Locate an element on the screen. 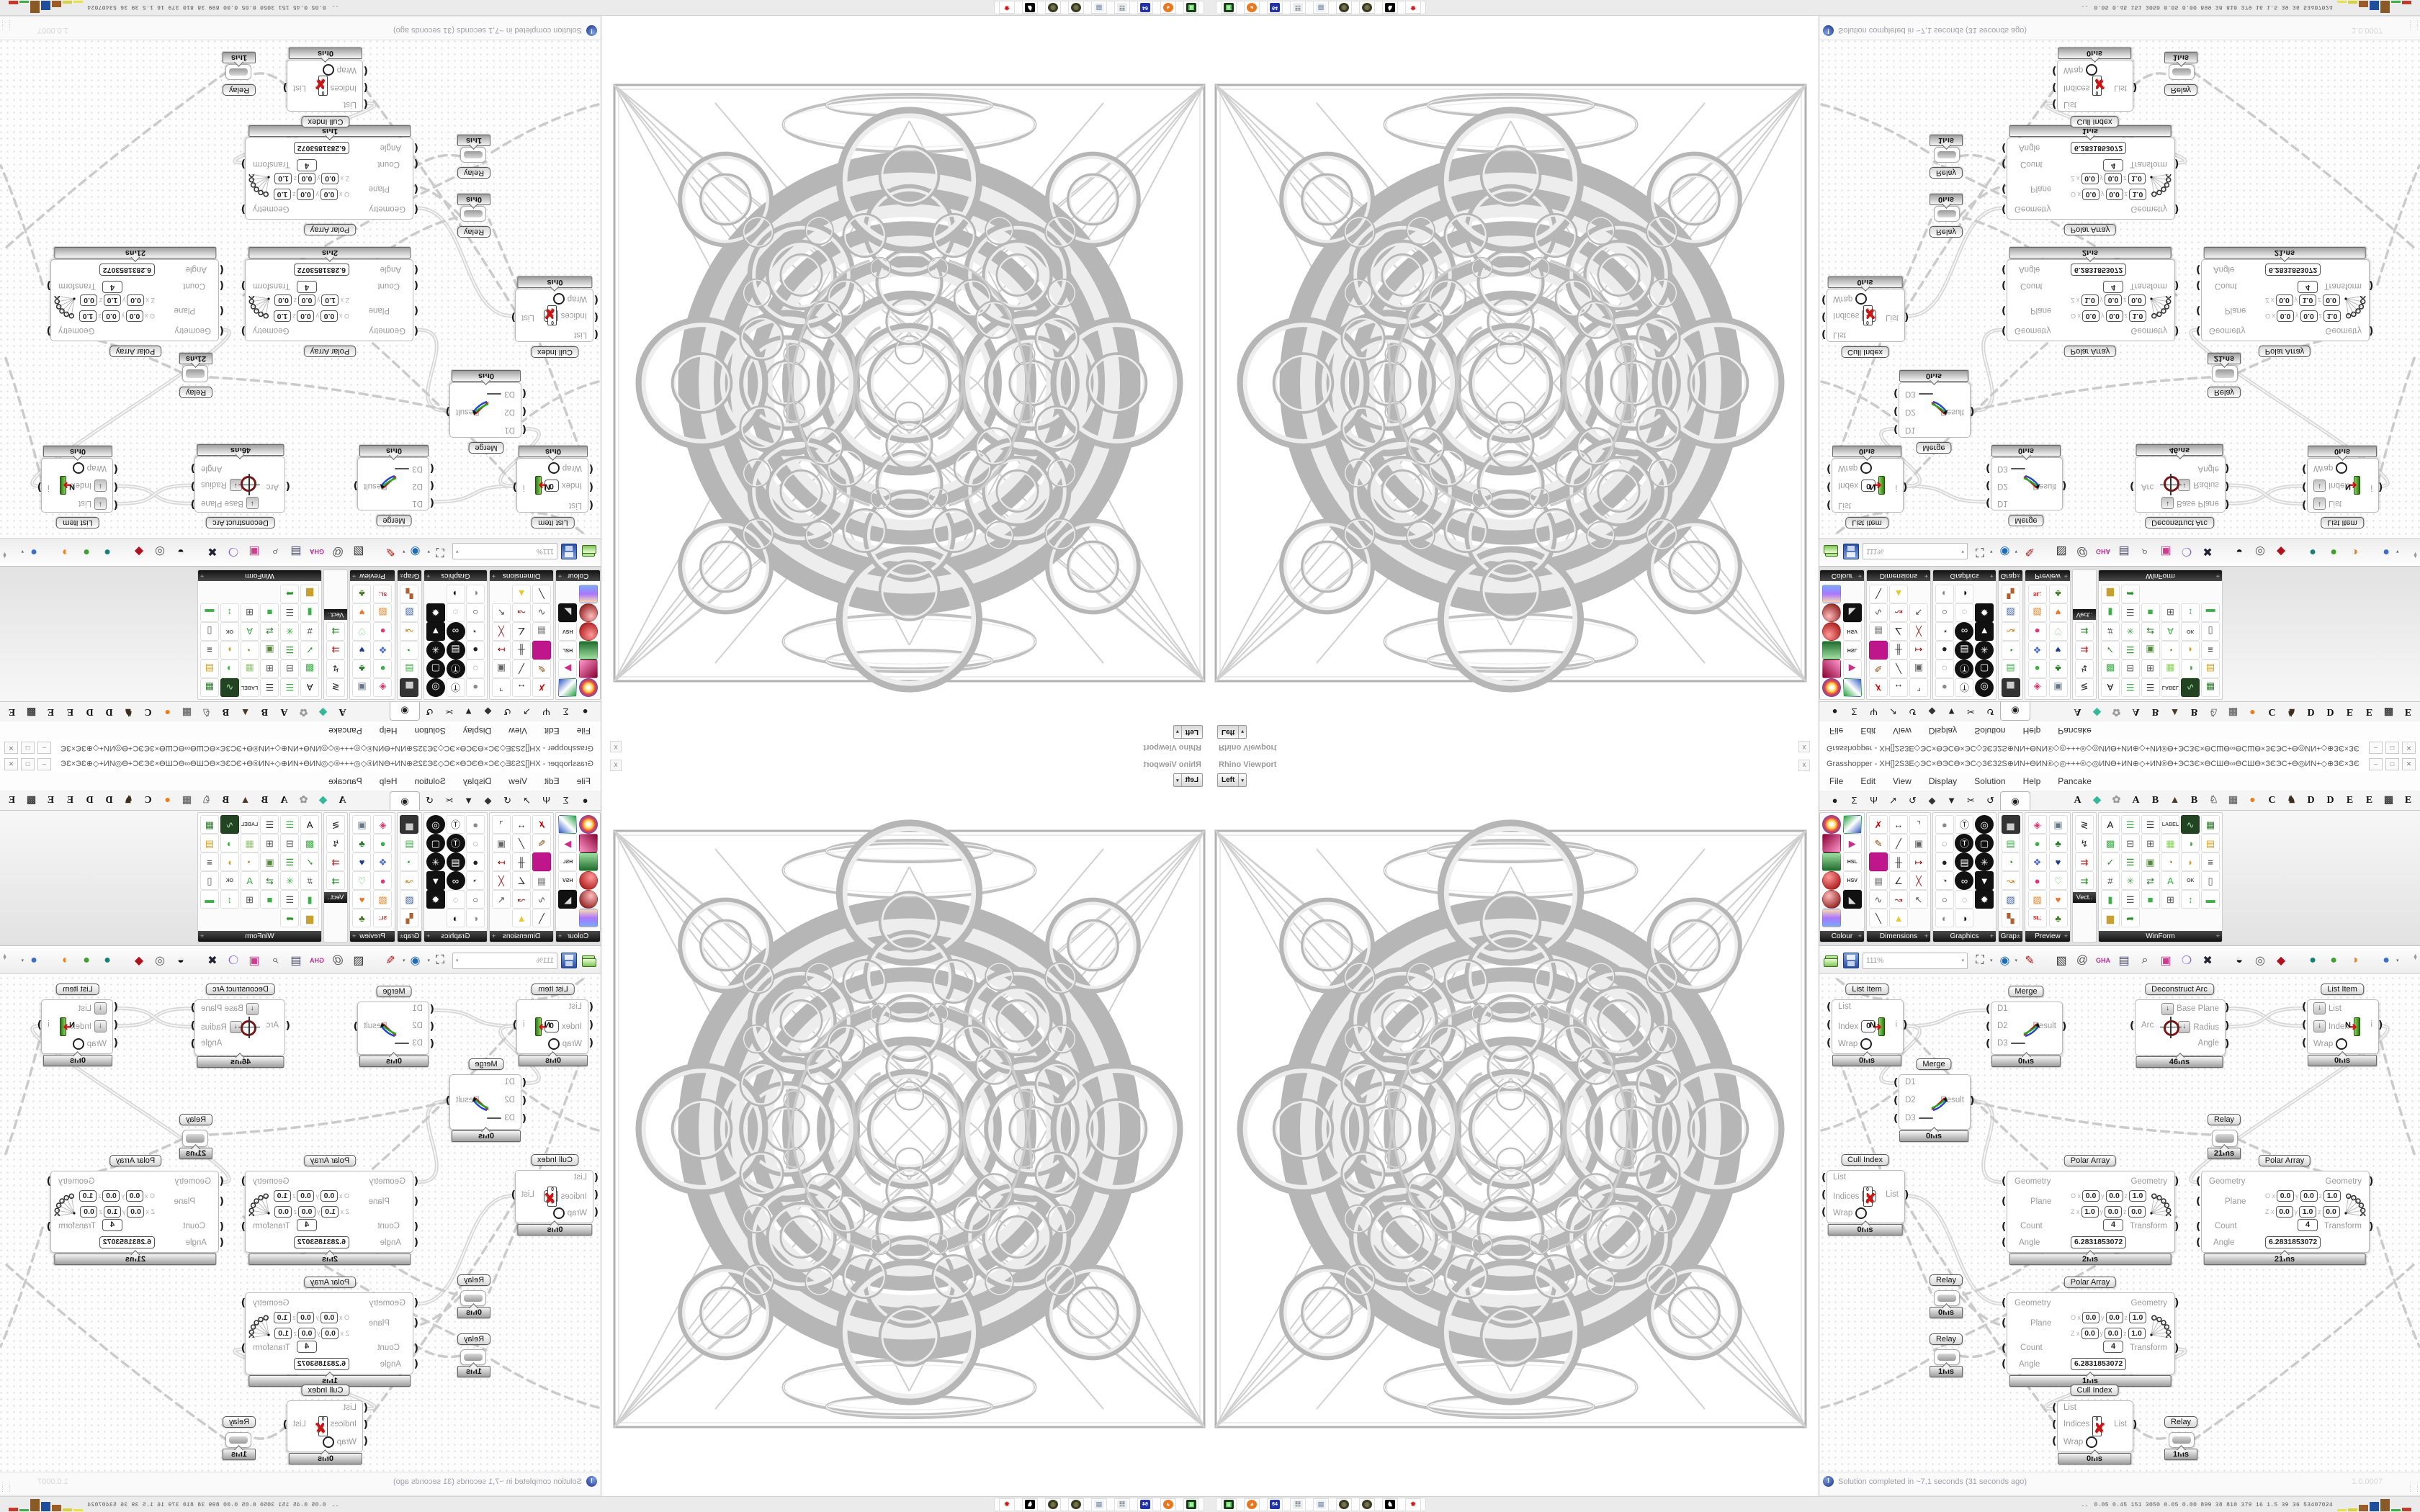 The image size is (2420, 1512). component-icon: ♣ is located at coordinates (2058, 918).